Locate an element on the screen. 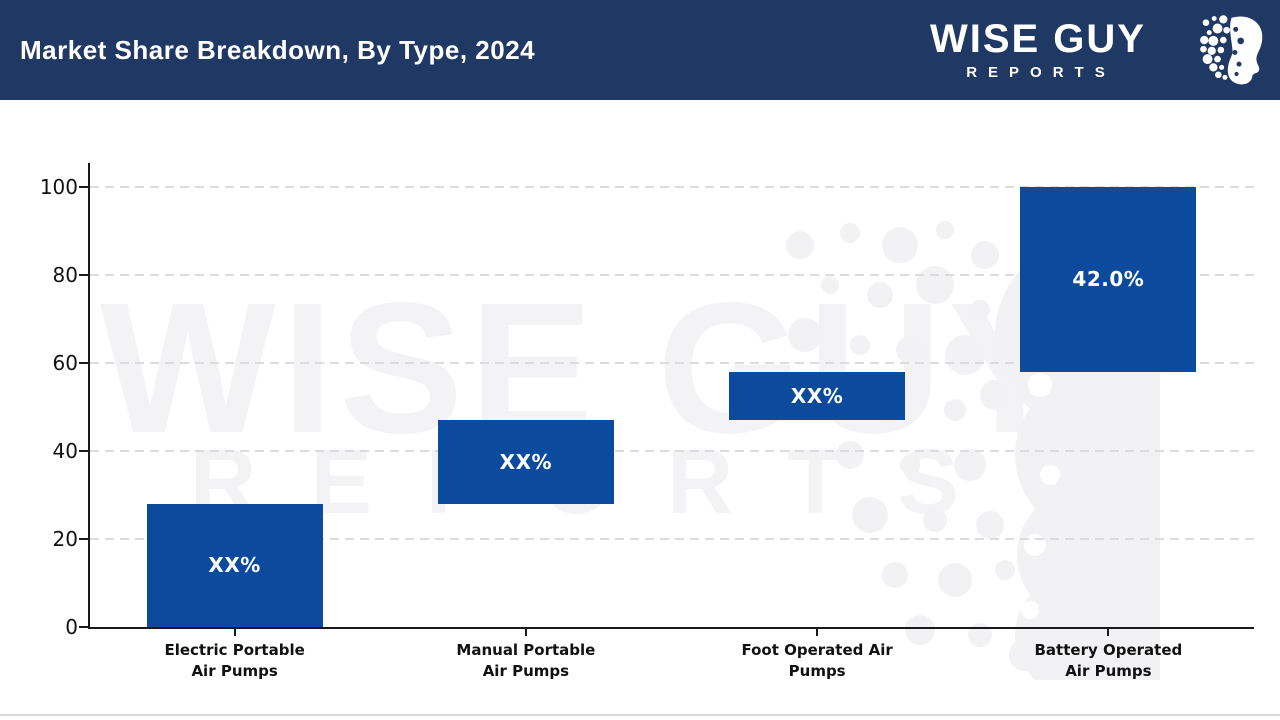  x-axis-label-line: Pumps is located at coordinates (817, 671).